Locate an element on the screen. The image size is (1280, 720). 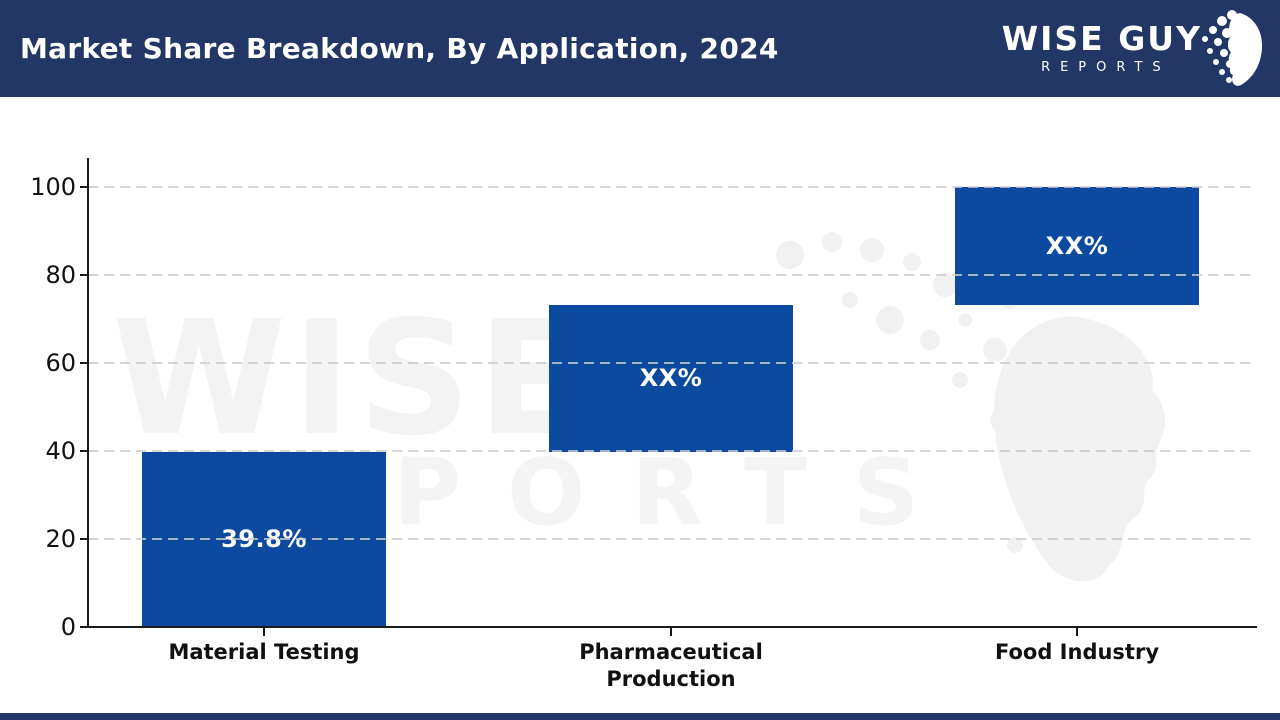
dotted-head-icon is located at coordinates (1232, 47).